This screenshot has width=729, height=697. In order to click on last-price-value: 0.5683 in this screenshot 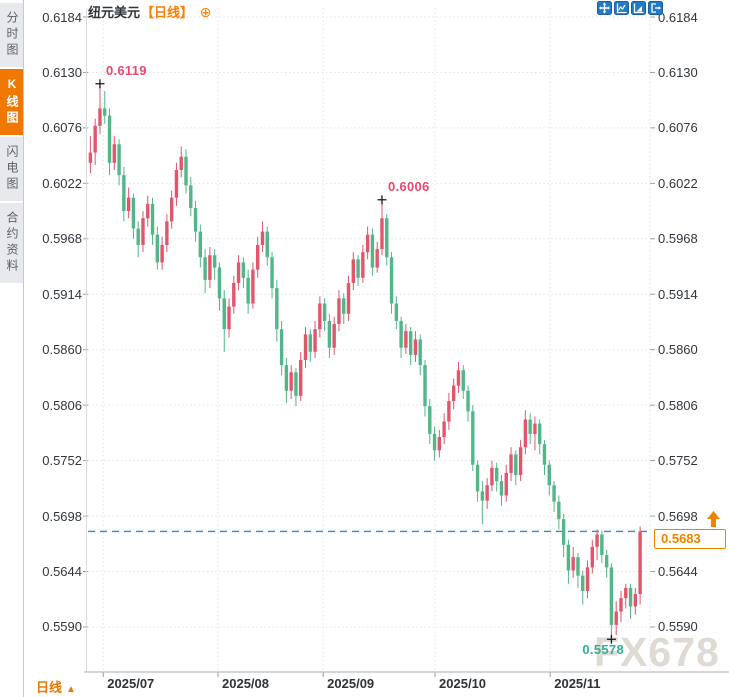, I will do `click(681, 539)`.